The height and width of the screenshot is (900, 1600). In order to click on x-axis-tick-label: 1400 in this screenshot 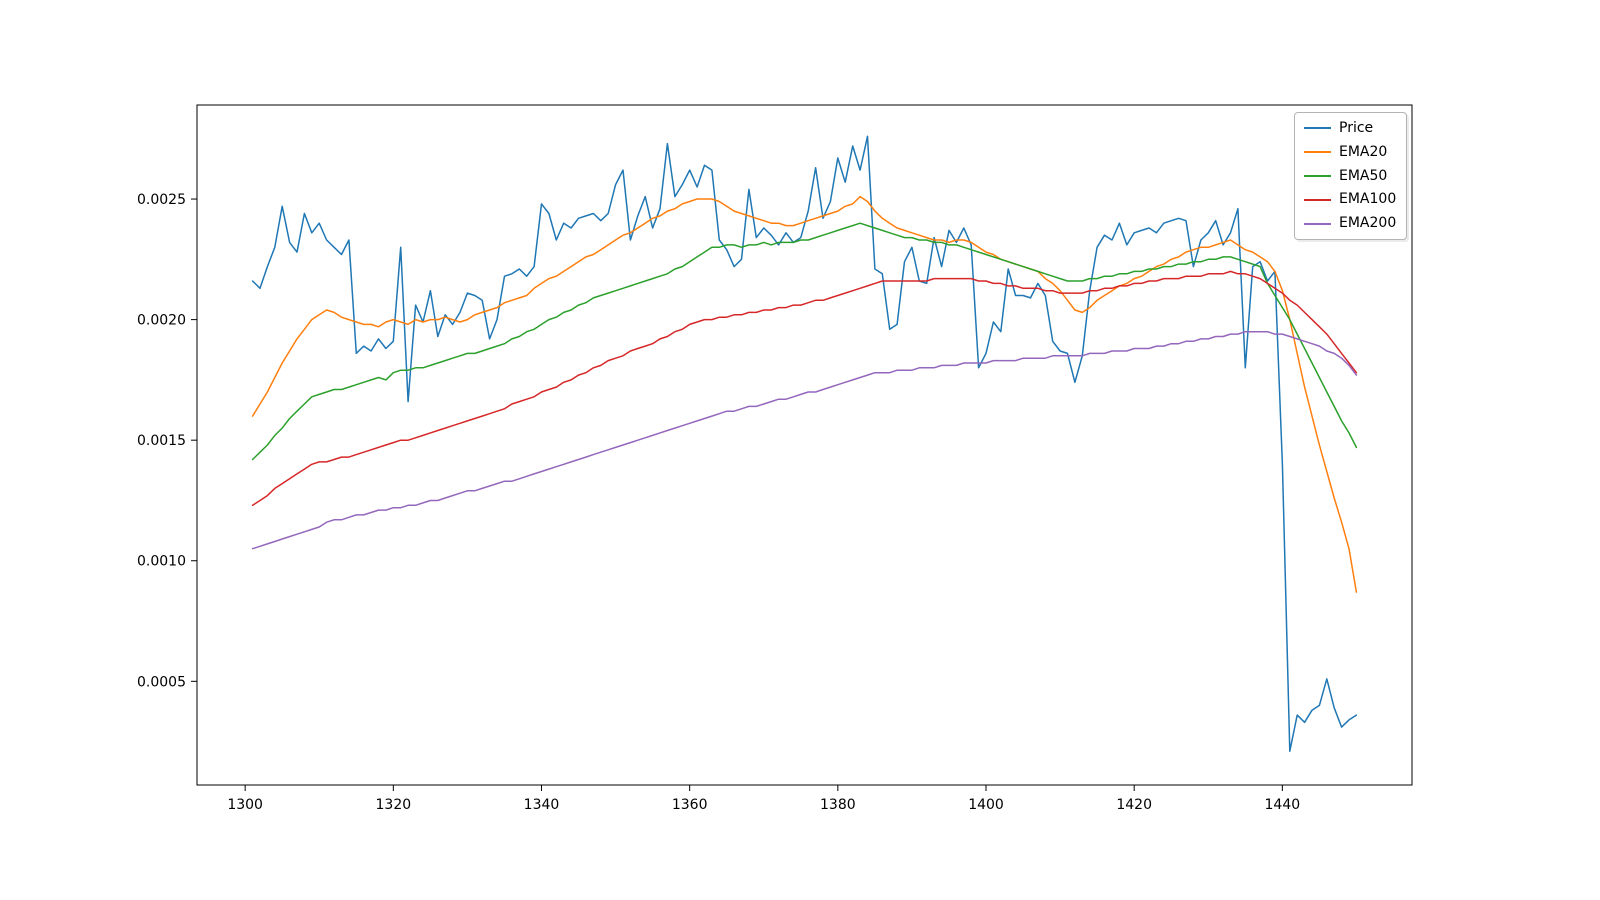, I will do `click(986, 805)`.